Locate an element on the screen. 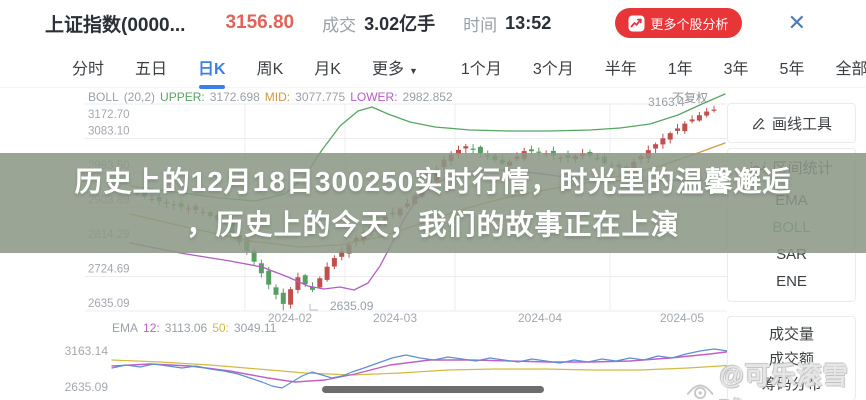  more-analysis-label: 更多个股分析 is located at coordinates (689, 24).